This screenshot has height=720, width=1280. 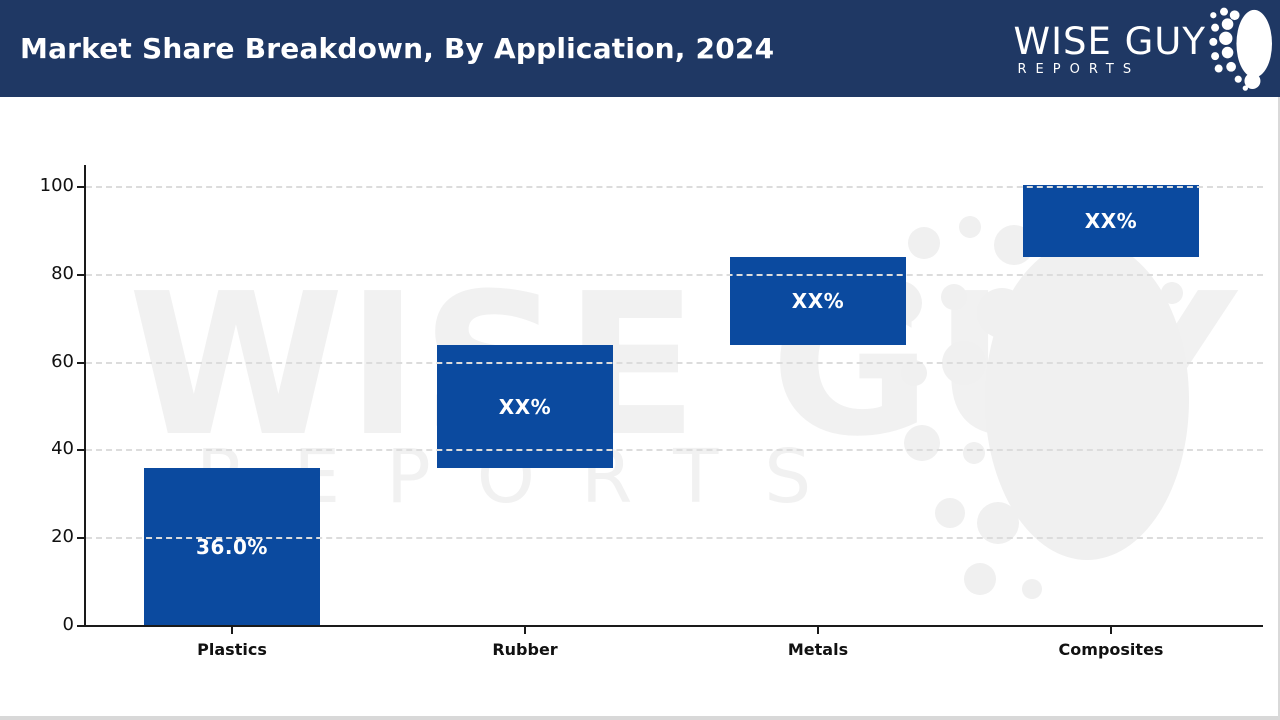 What do you see at coordinates (1079, 70) in the screenshot?
I see `logo-subtitle: REPORTS` at bounding box center [1079, 70].